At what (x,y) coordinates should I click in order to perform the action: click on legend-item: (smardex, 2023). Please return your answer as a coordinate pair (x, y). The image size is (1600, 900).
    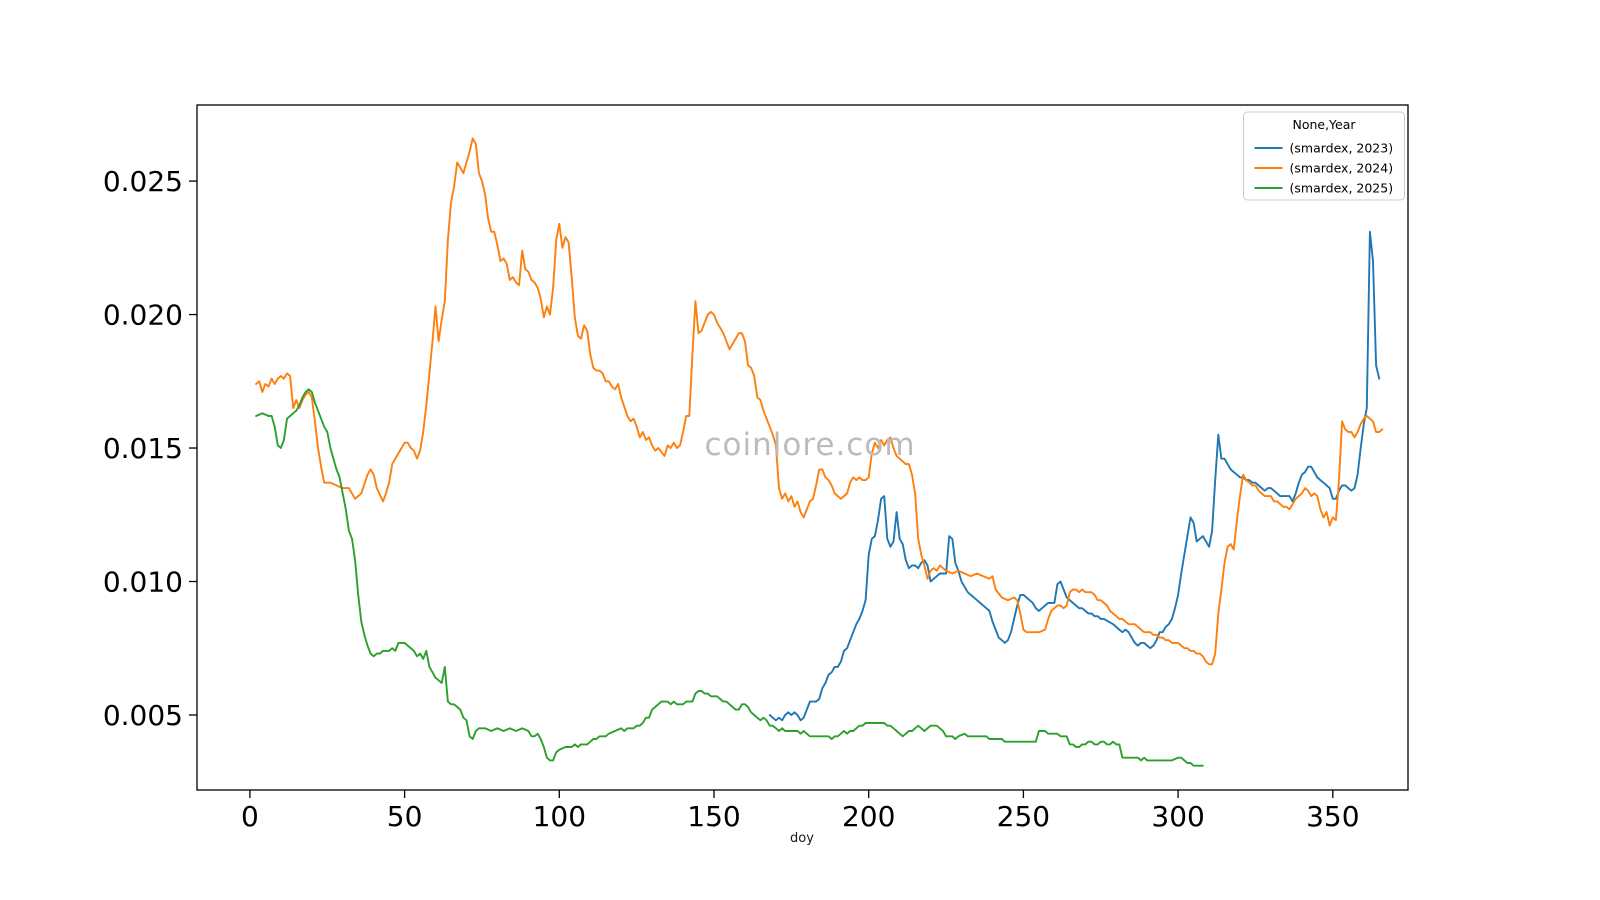
    Looking at the image, I should click on (1324, 148).